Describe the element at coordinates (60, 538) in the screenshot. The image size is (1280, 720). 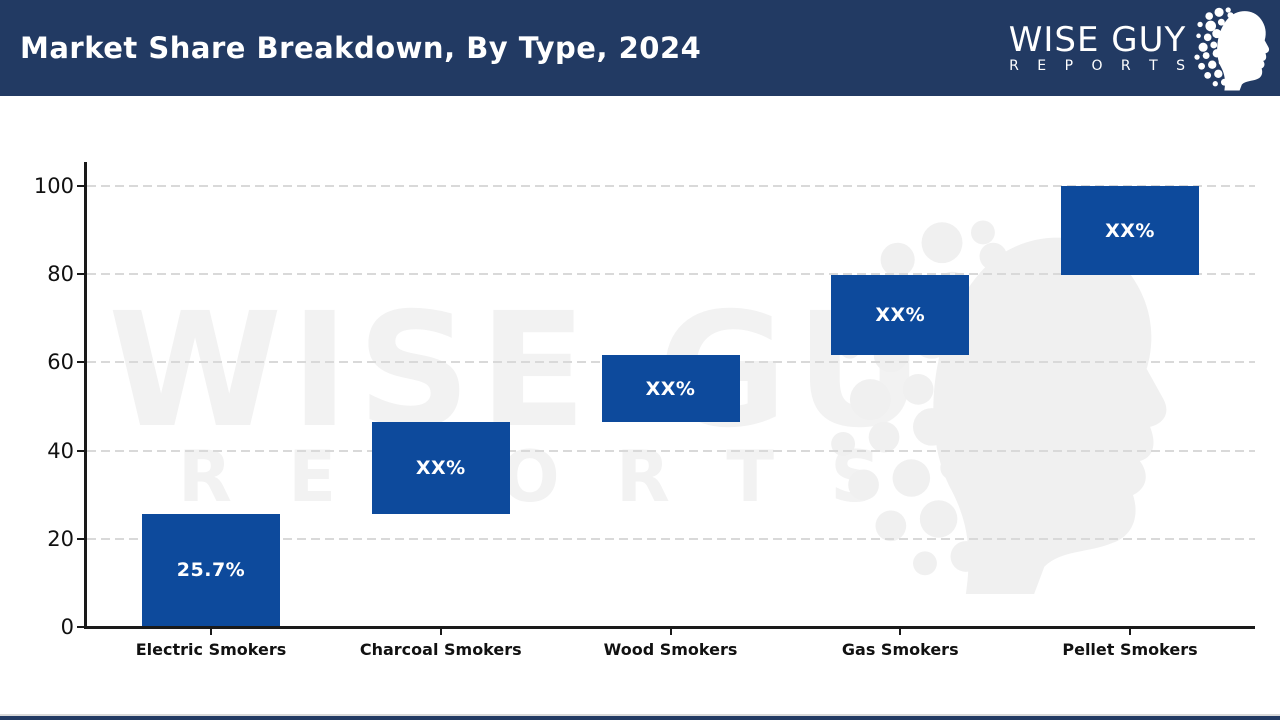
I see `y-tick-label: 20` at that location.